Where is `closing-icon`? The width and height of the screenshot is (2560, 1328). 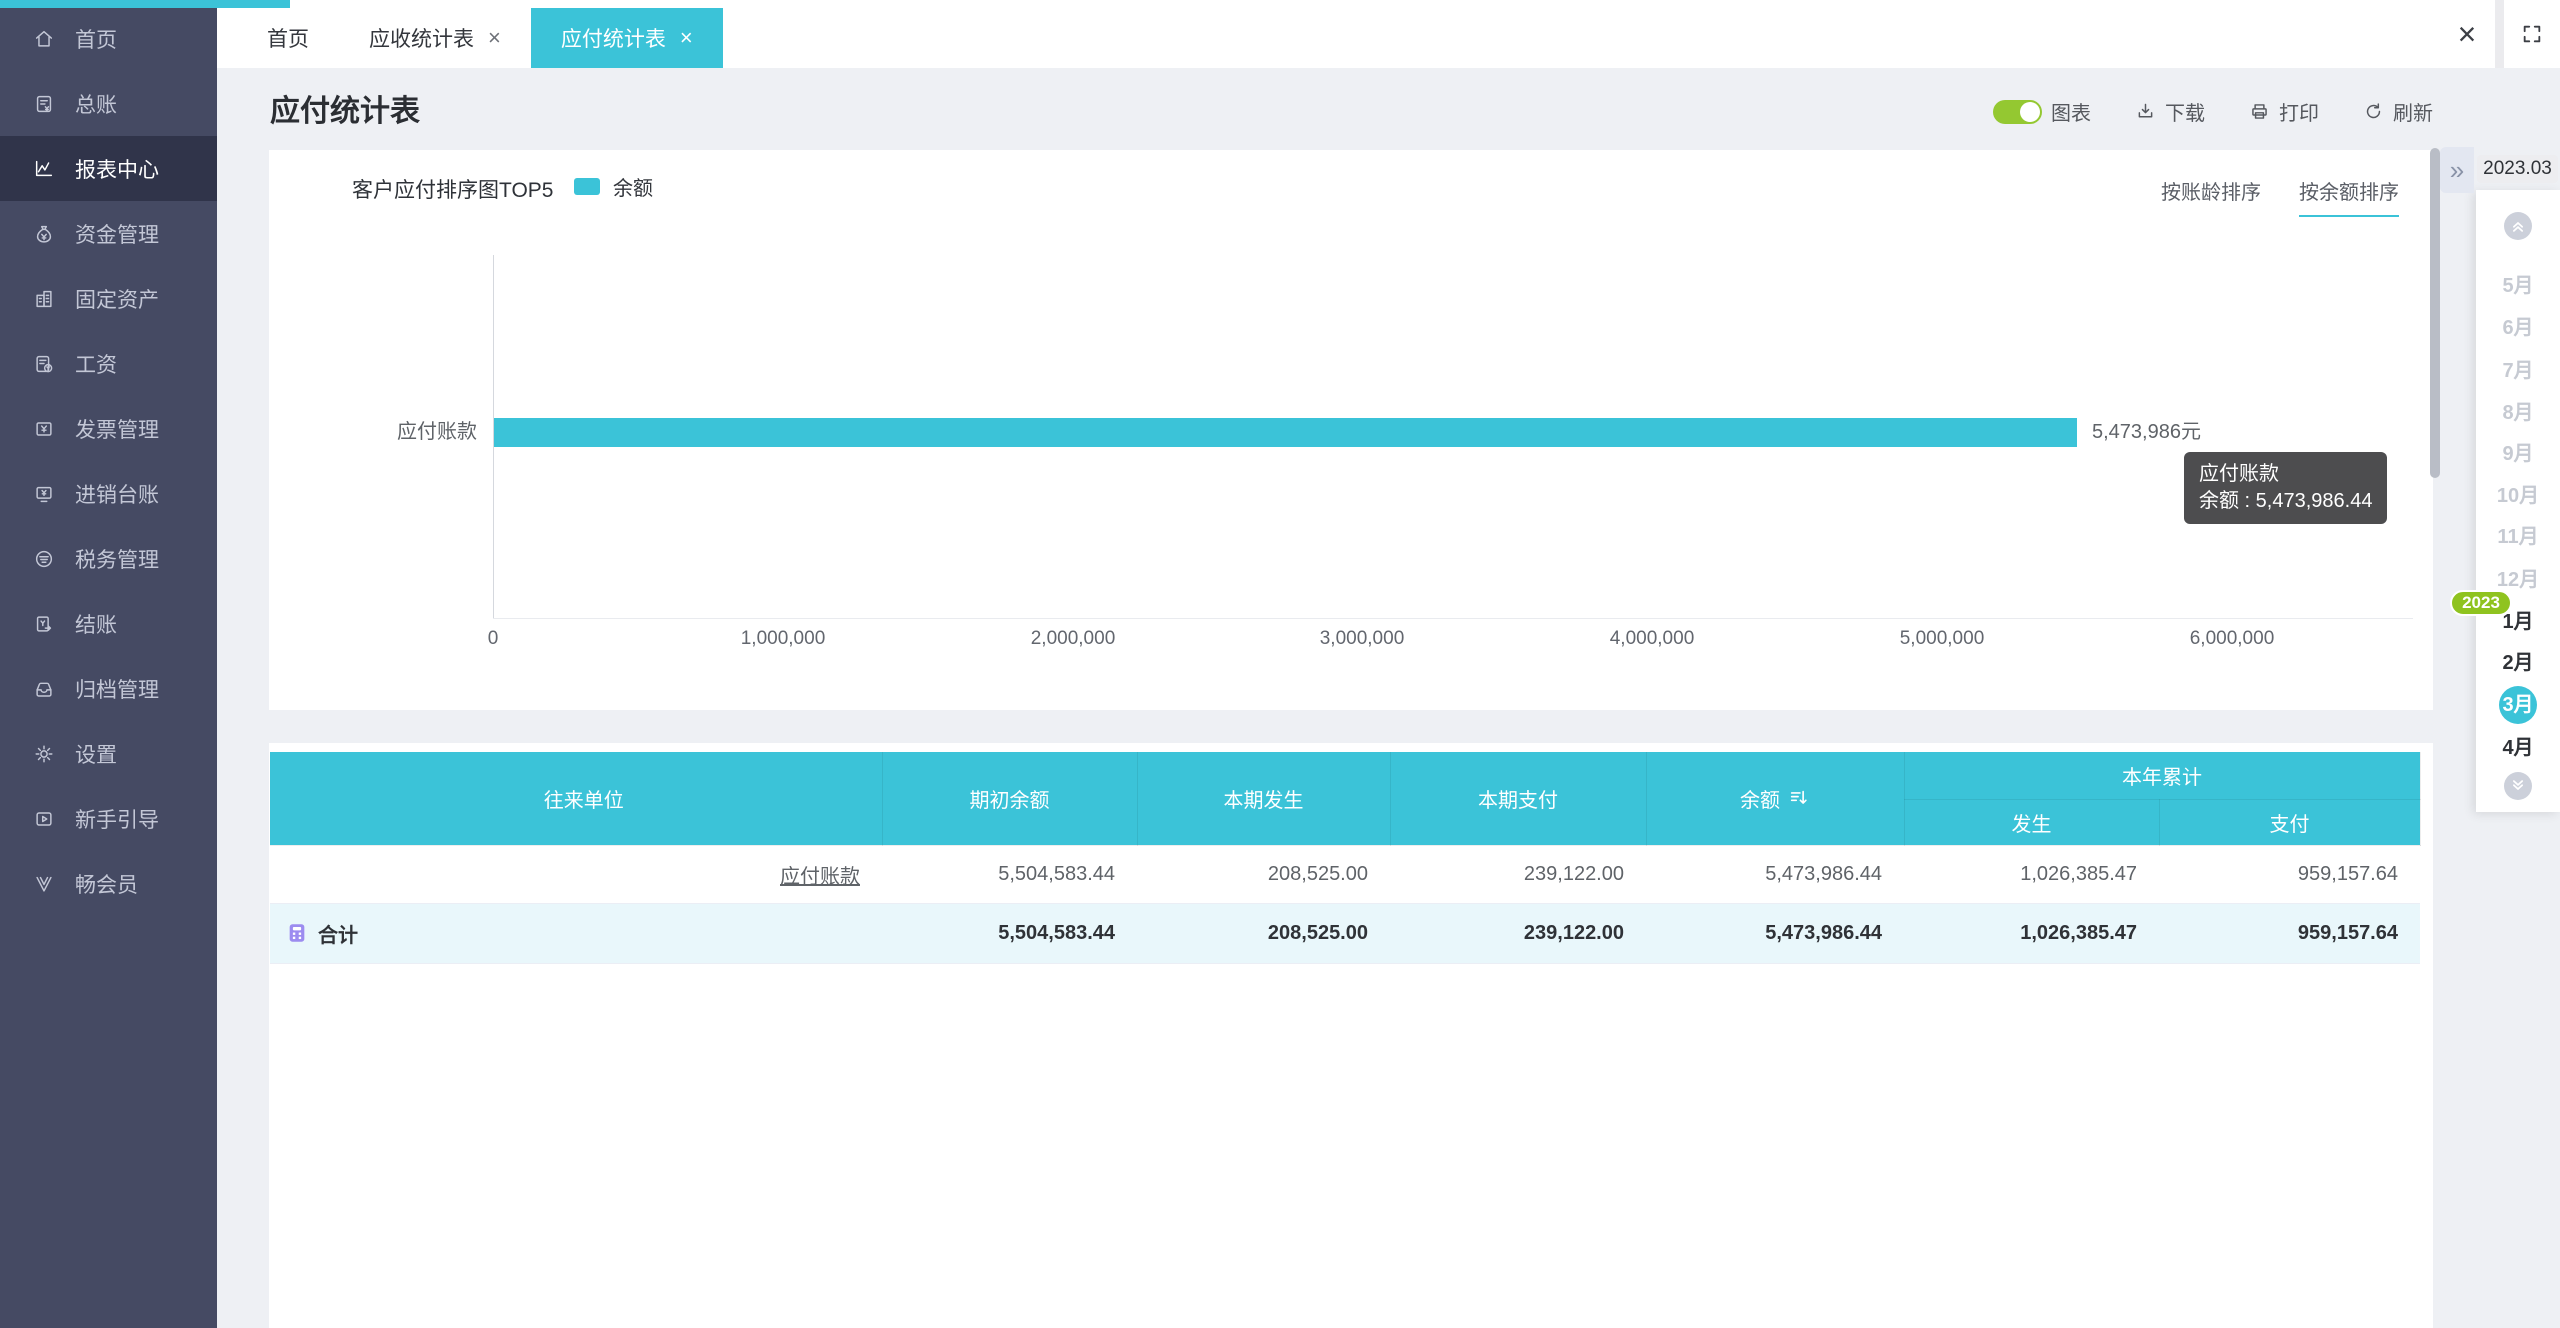
closing-icon is located at coordinates (44, 624).